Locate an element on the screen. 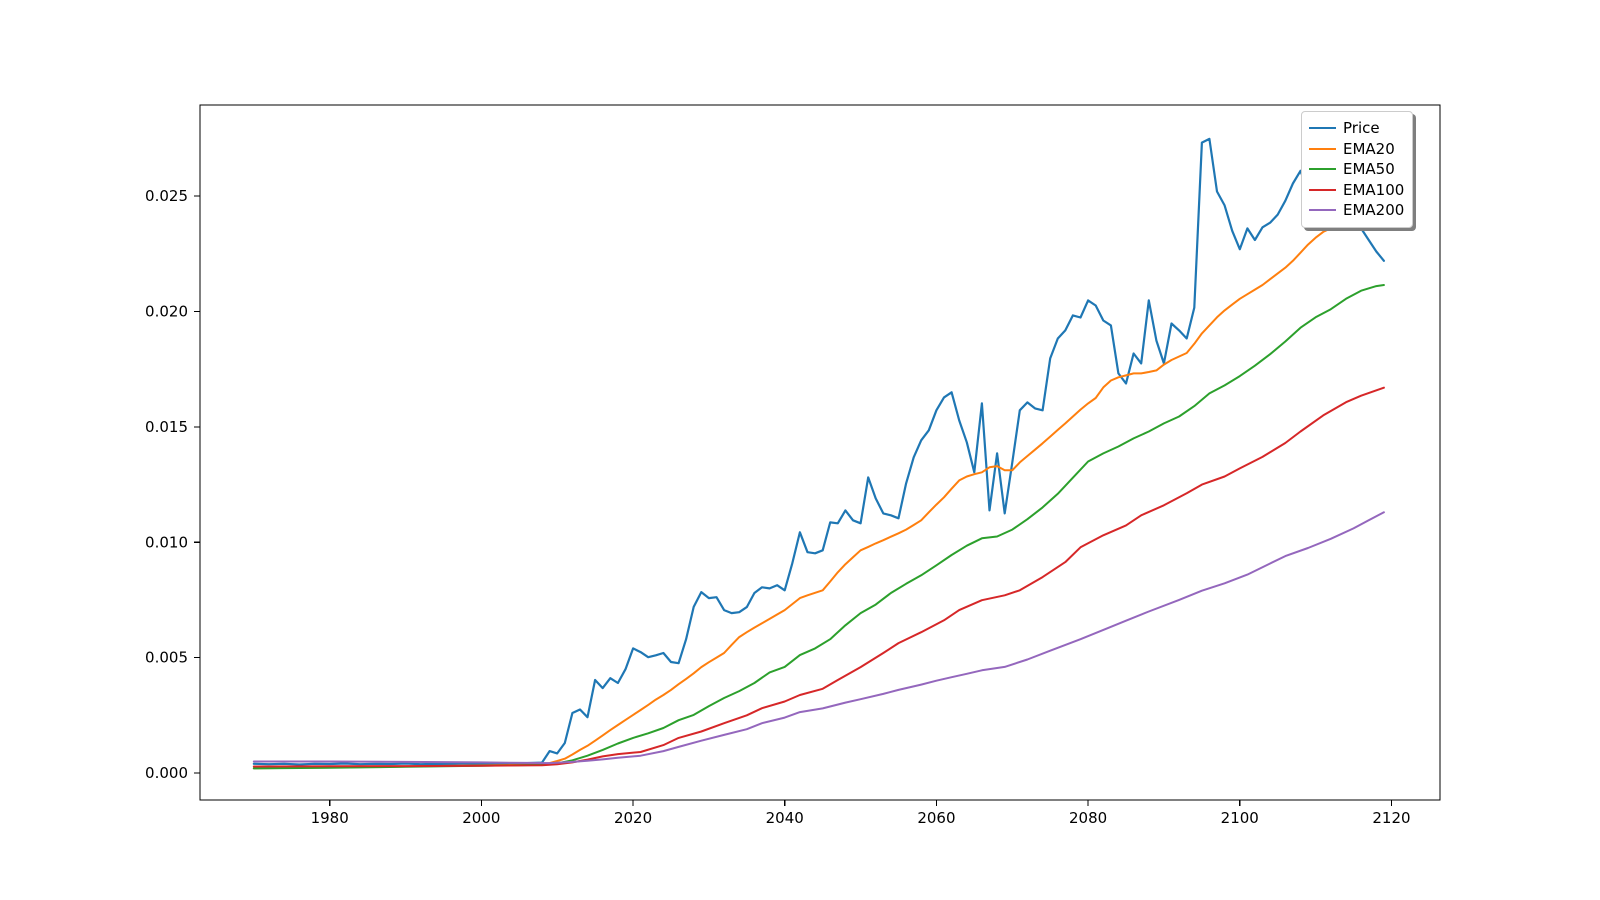  legend-item-ema200: EMA200 is located at coordinates (1357, 210).